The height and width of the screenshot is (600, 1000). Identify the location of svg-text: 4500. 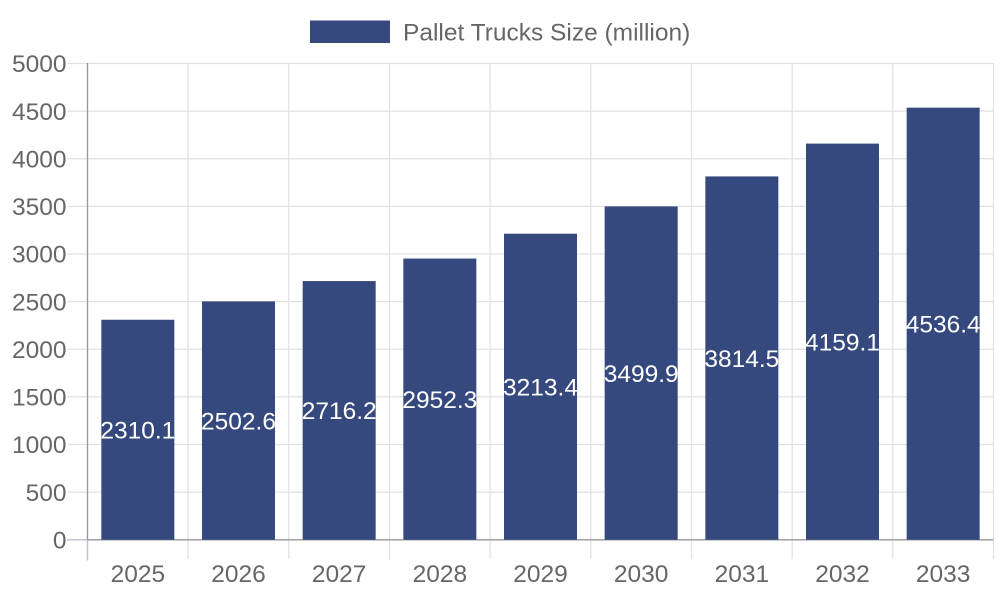
(39, 112).